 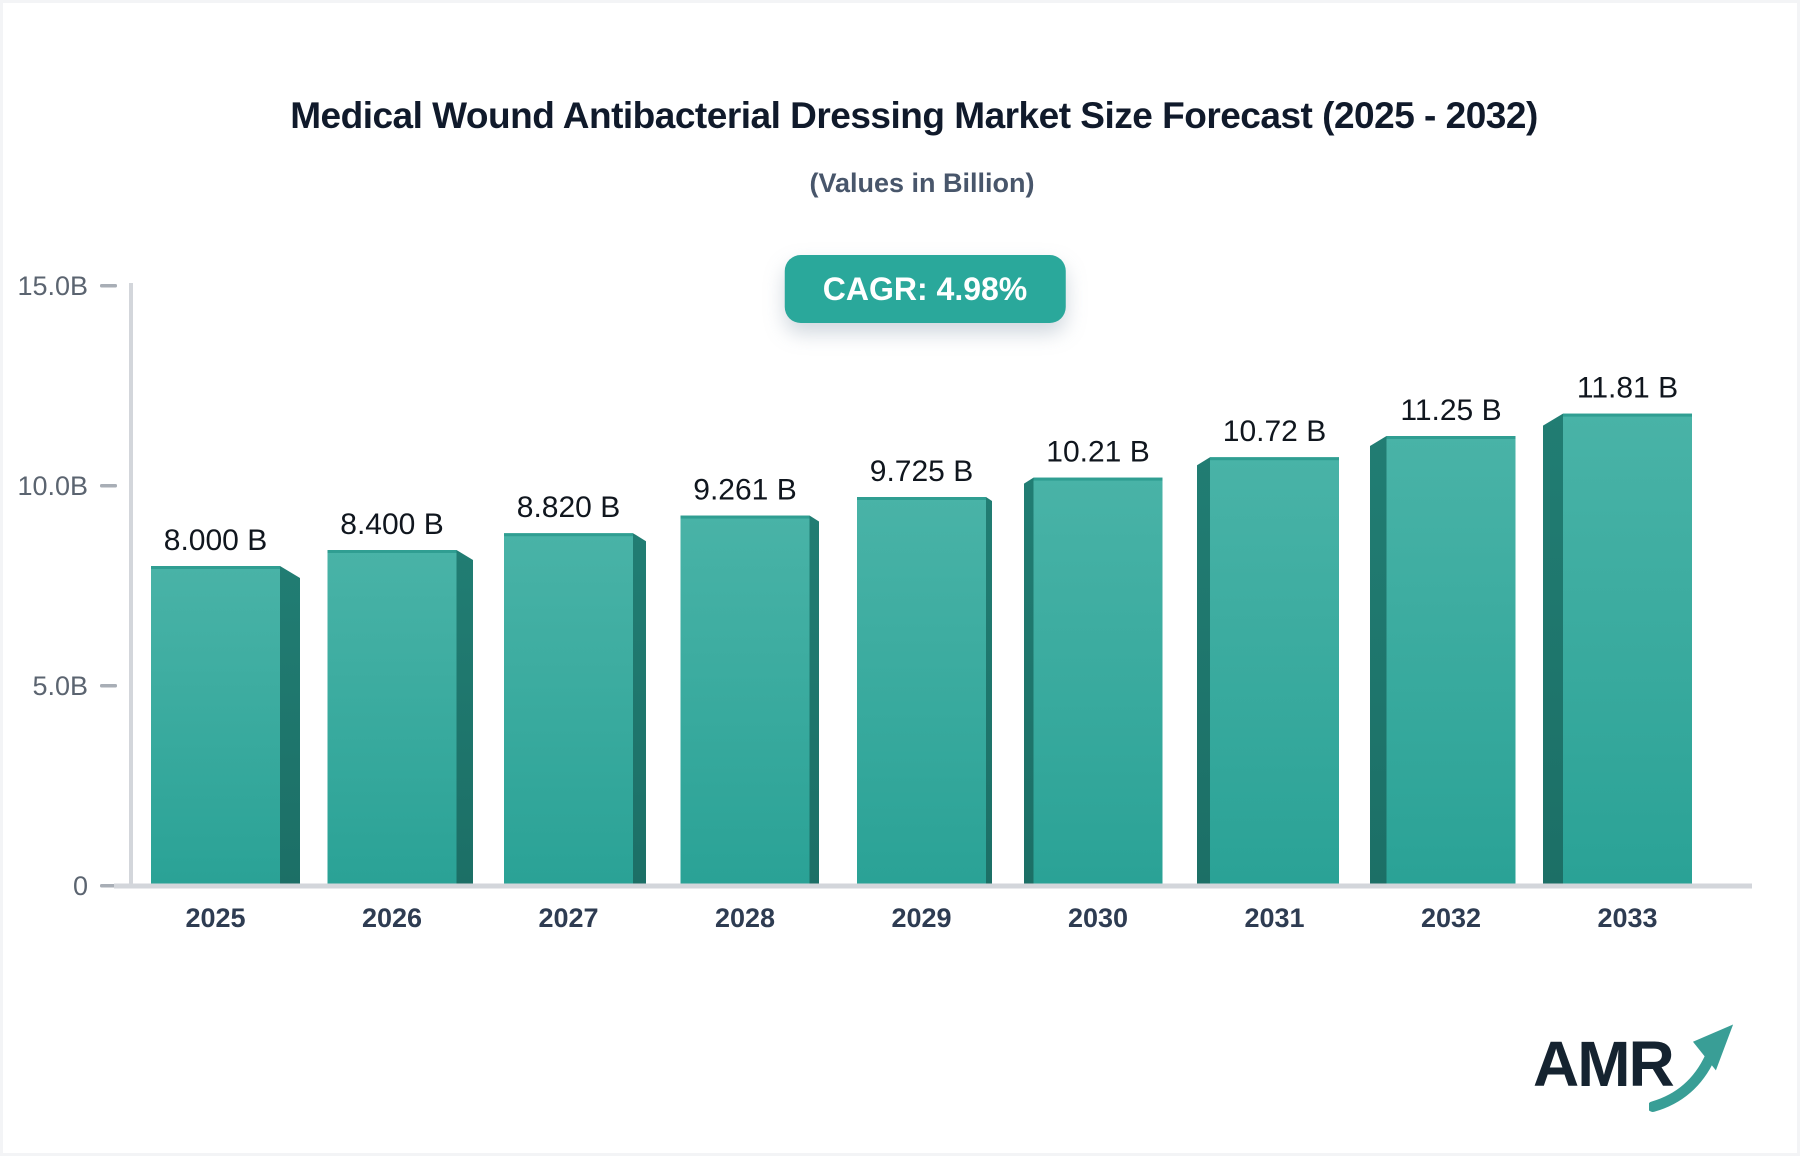 I want to click on bar-value-label: 10.72 B, so click(x=1274, y=431).